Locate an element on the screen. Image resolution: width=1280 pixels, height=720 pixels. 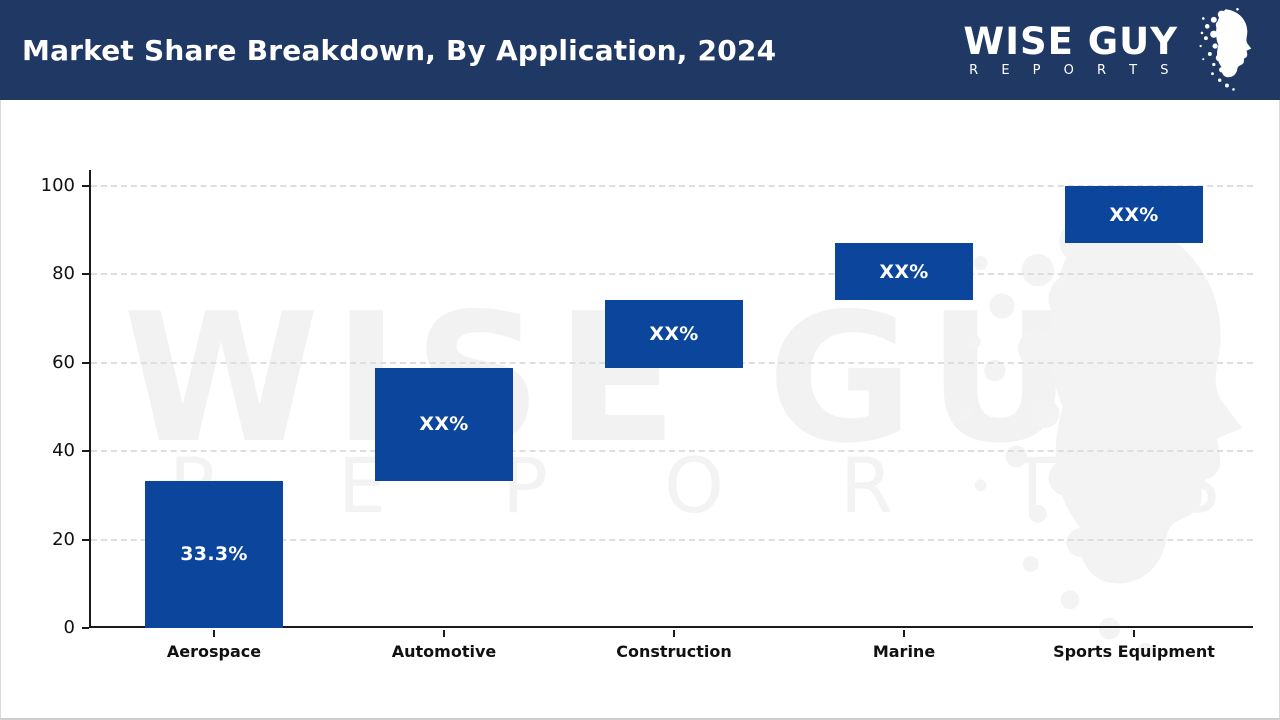
x-tick-label-aerospace: Aerospace is located at coordinates (214, 651).